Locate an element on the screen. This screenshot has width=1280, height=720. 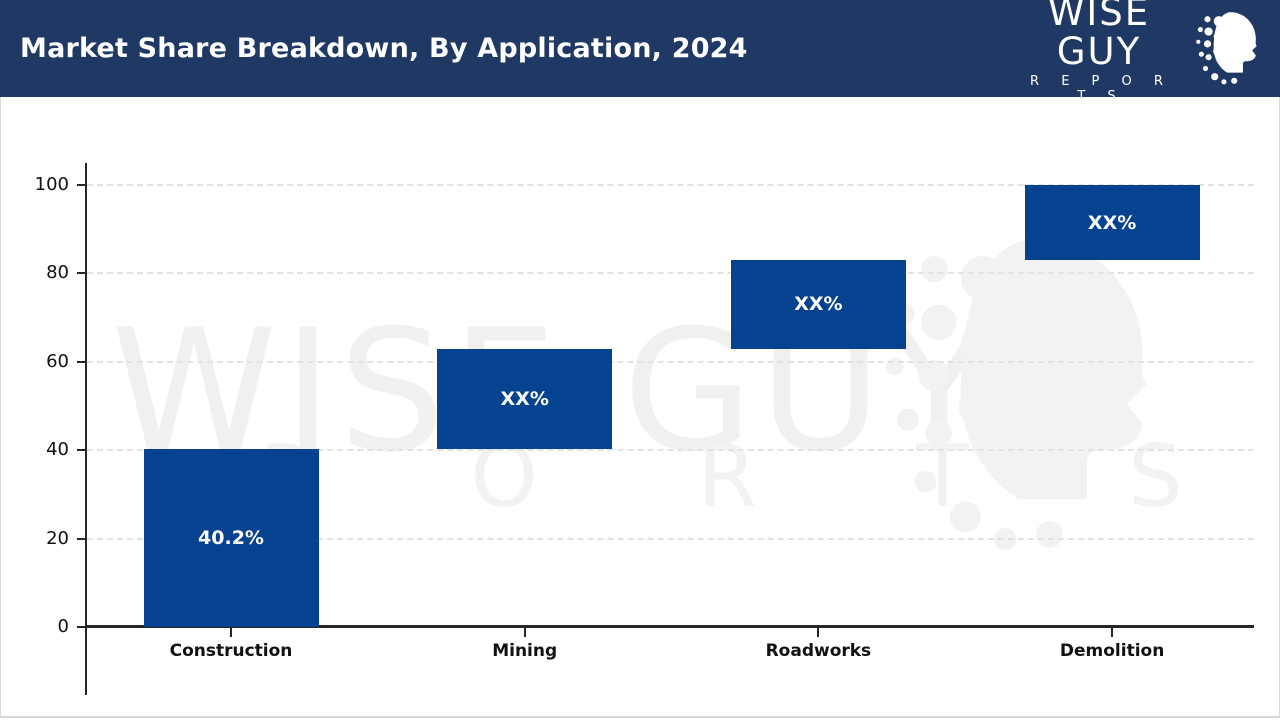
face-watermark-icon is located at coordinates (1016, 394).